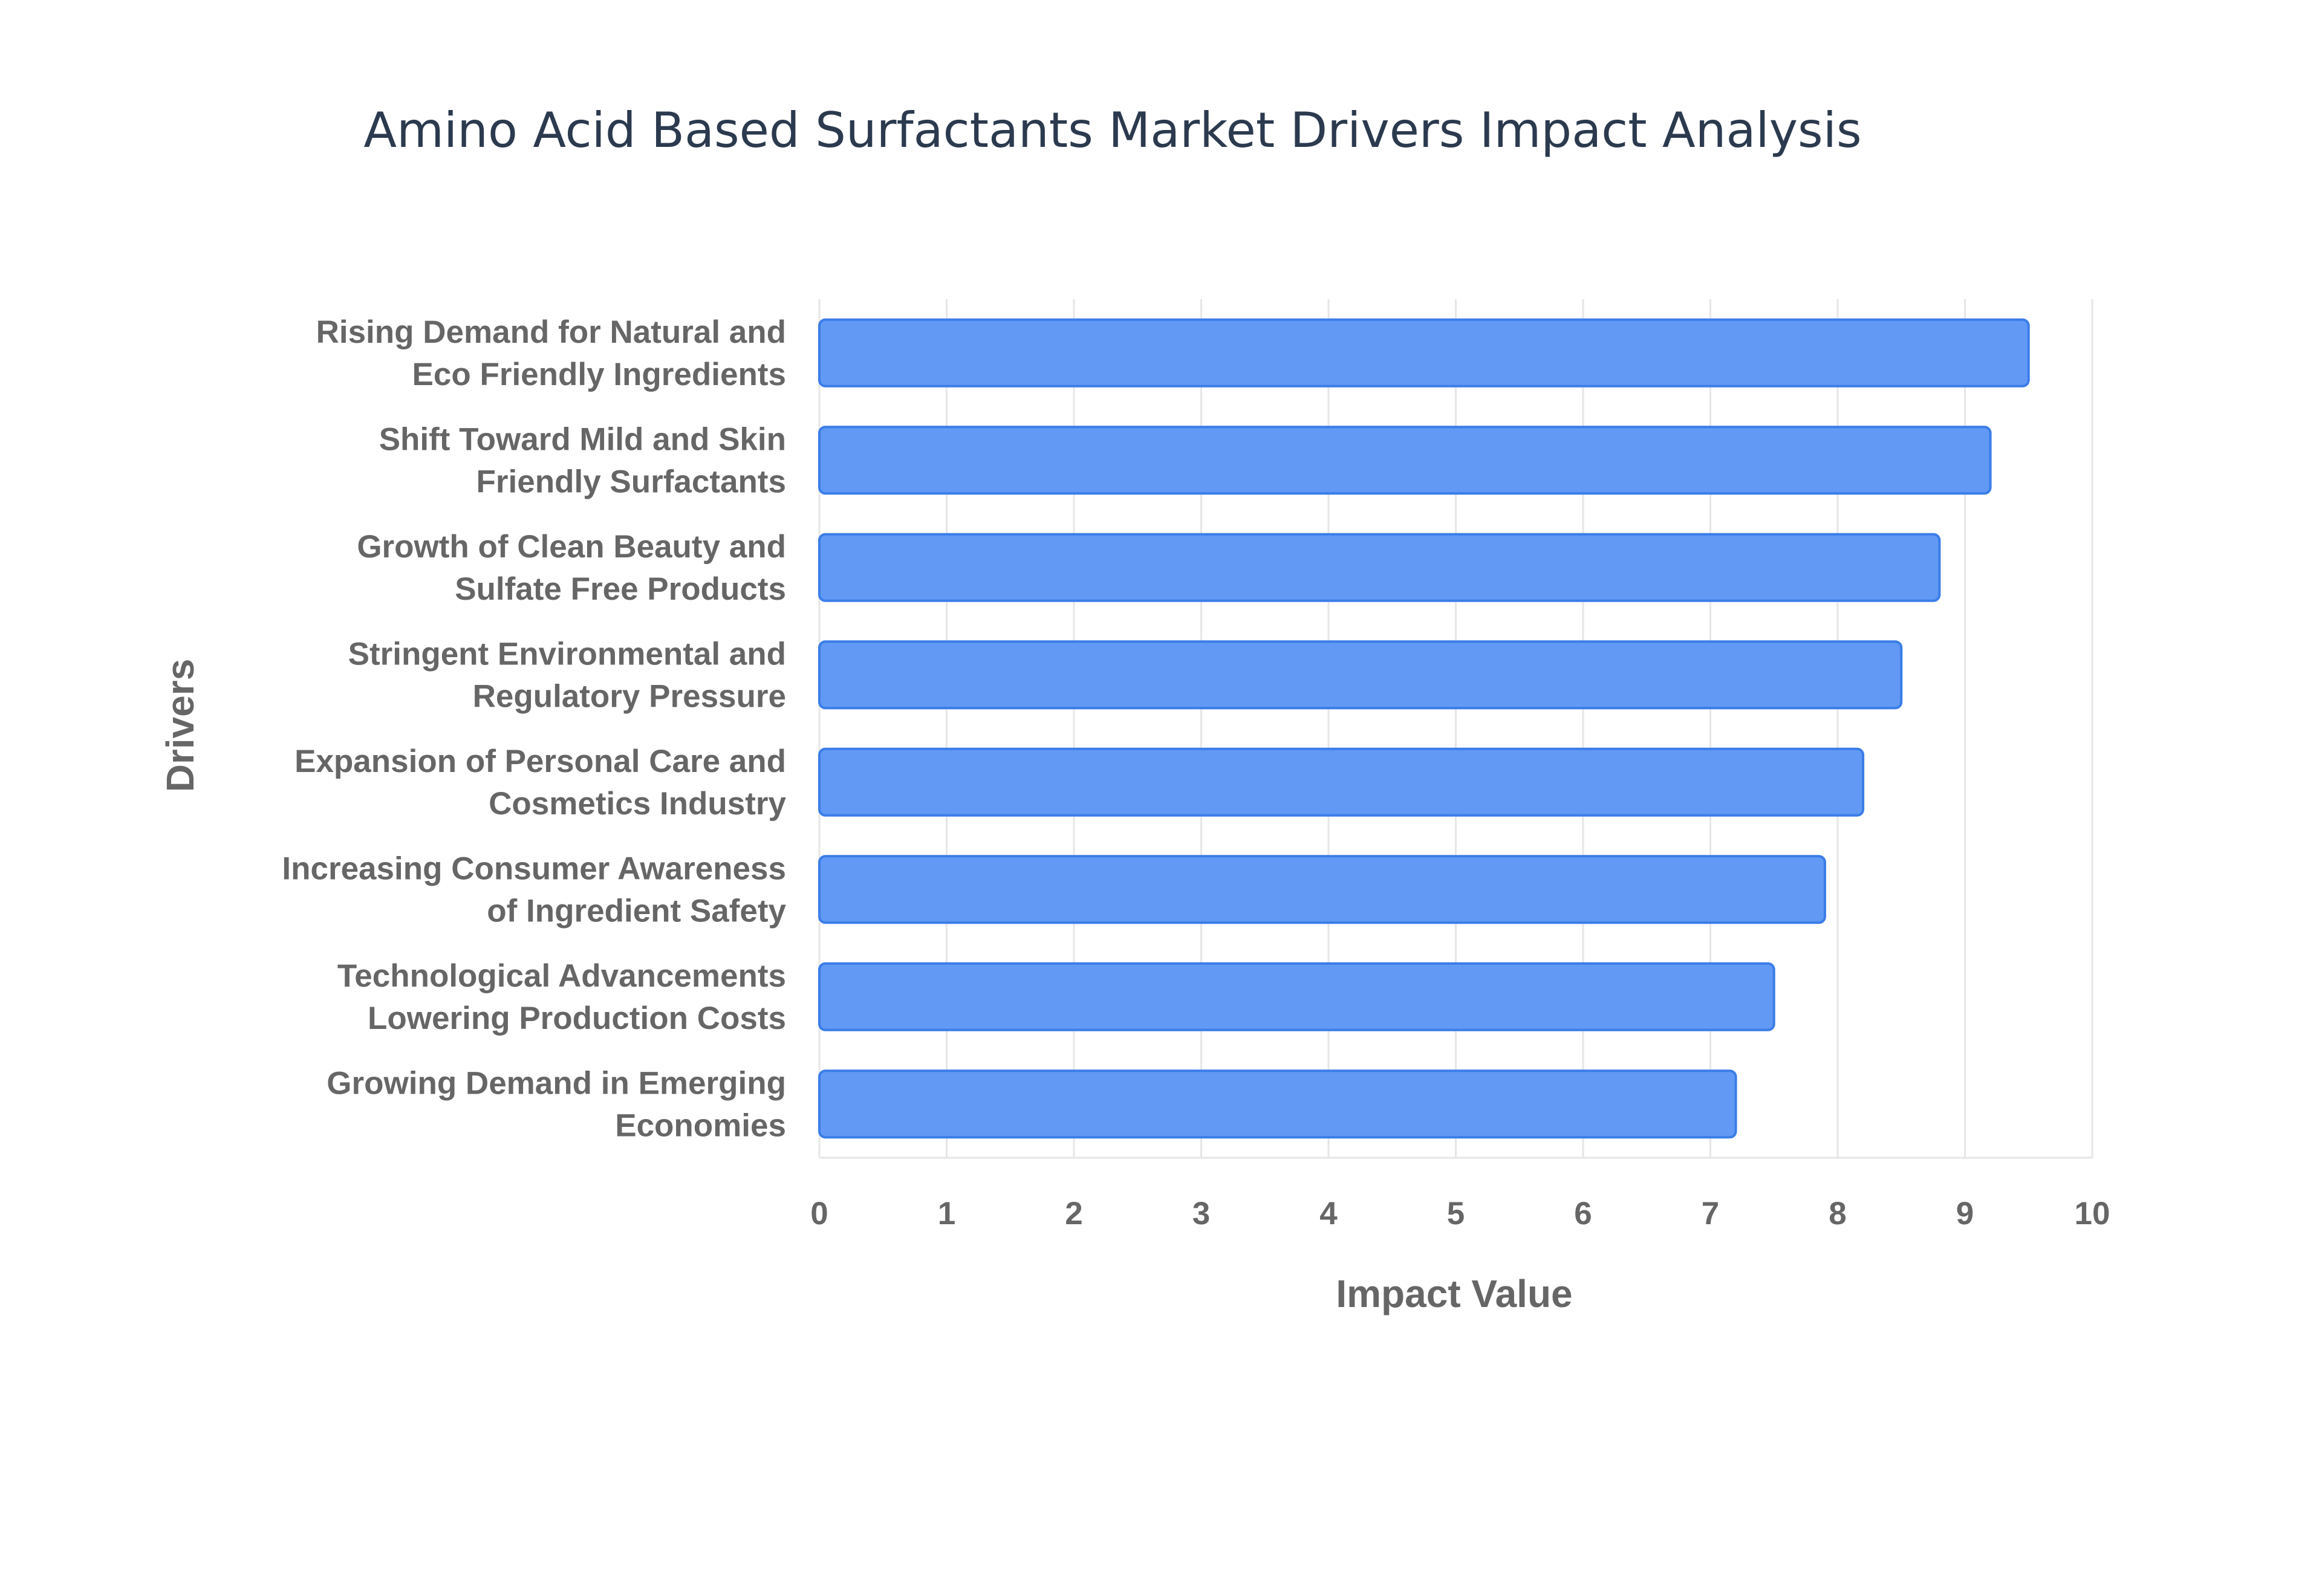 This screenshot has height=1596, width=2322. Describe the element at coordinates (700, 1125) in the screenshot. I see `category-label-line: Economies` at that location.